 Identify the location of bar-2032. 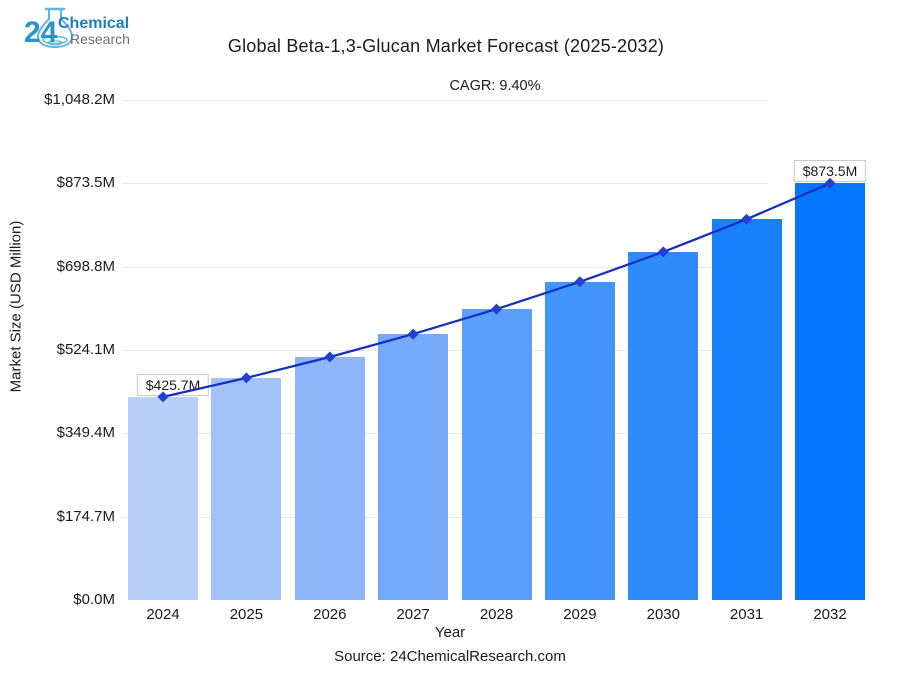
(830, 391).